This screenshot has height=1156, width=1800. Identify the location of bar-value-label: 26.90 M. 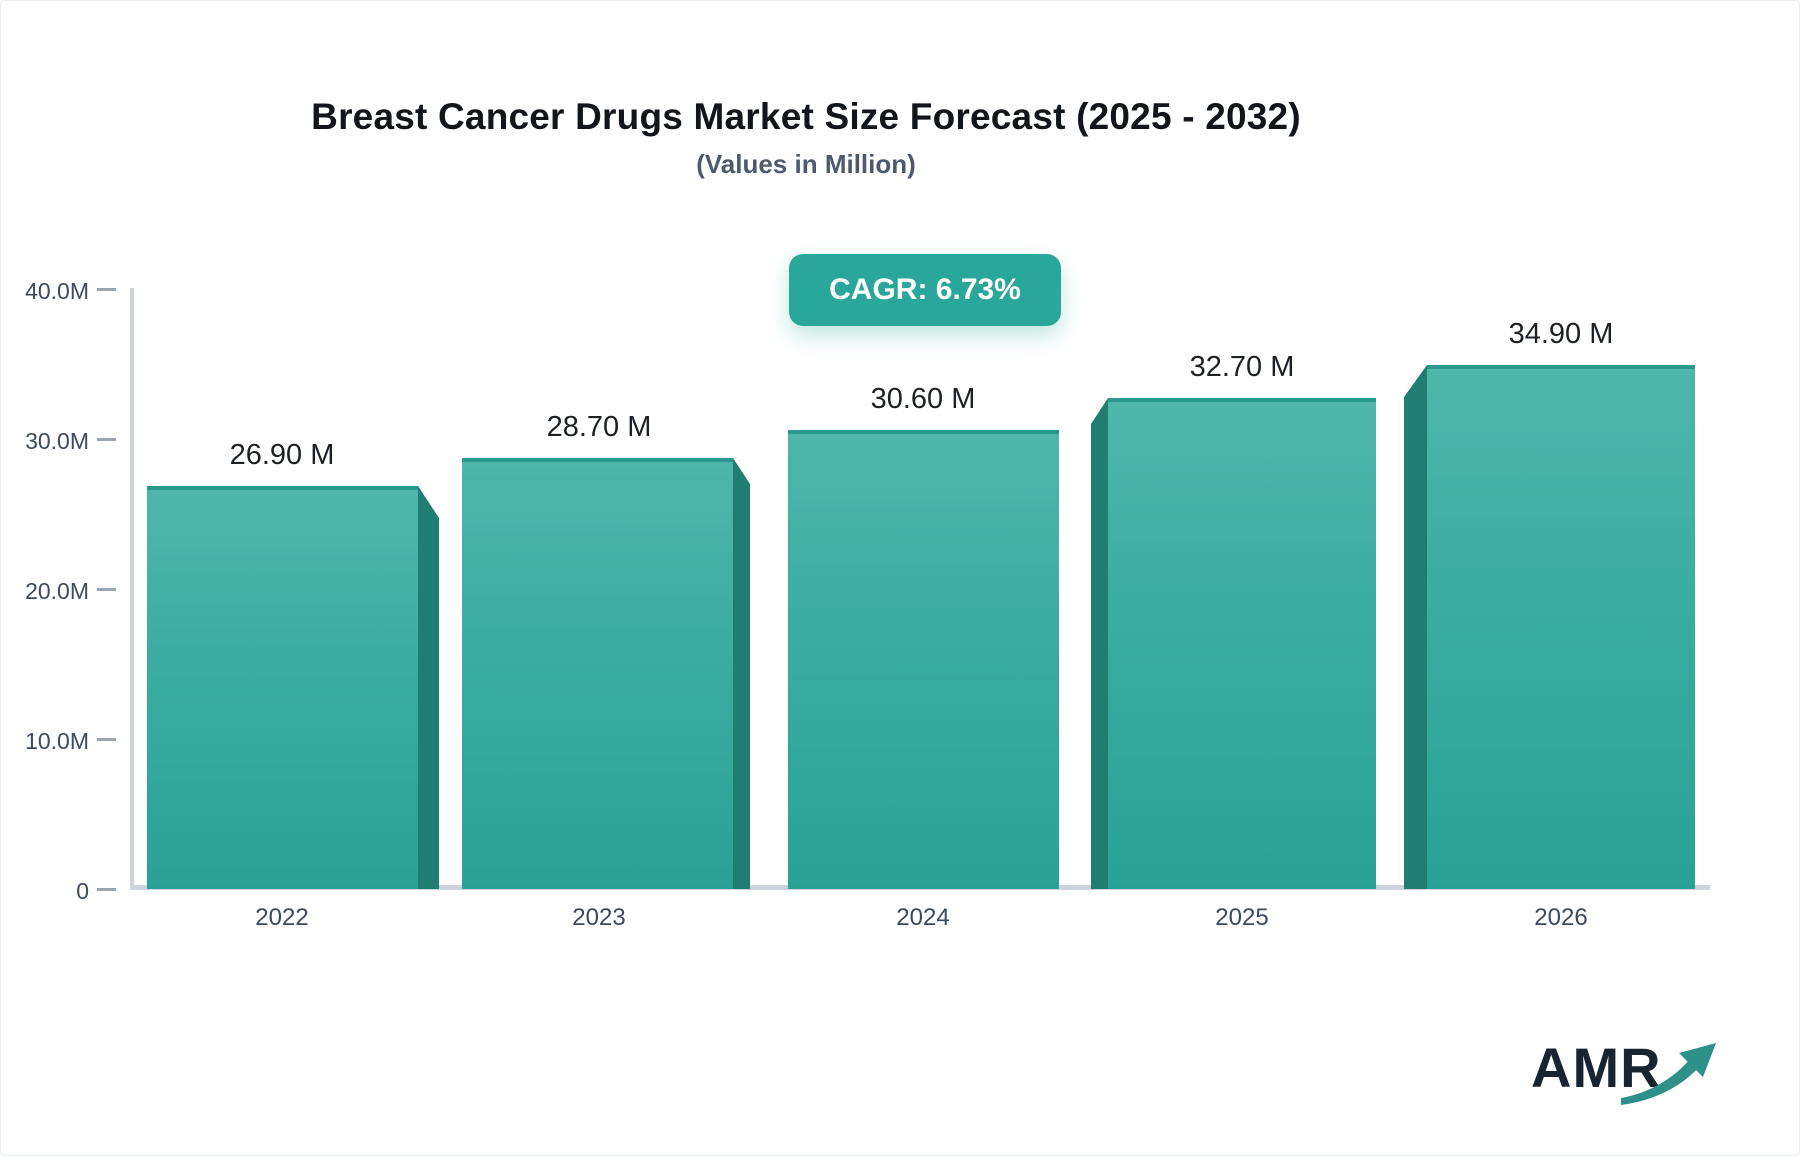
(282, 455).